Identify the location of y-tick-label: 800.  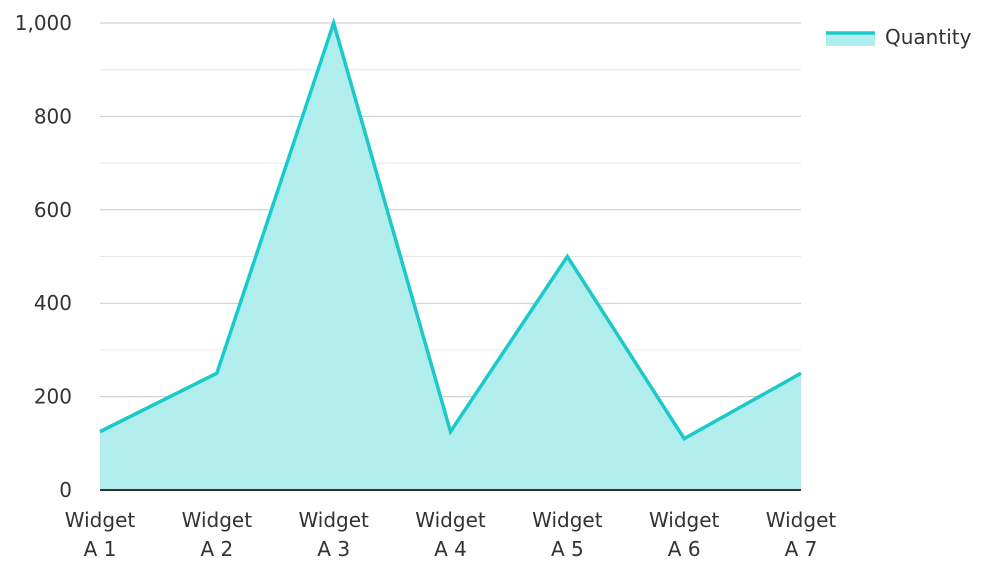
(53, 116).